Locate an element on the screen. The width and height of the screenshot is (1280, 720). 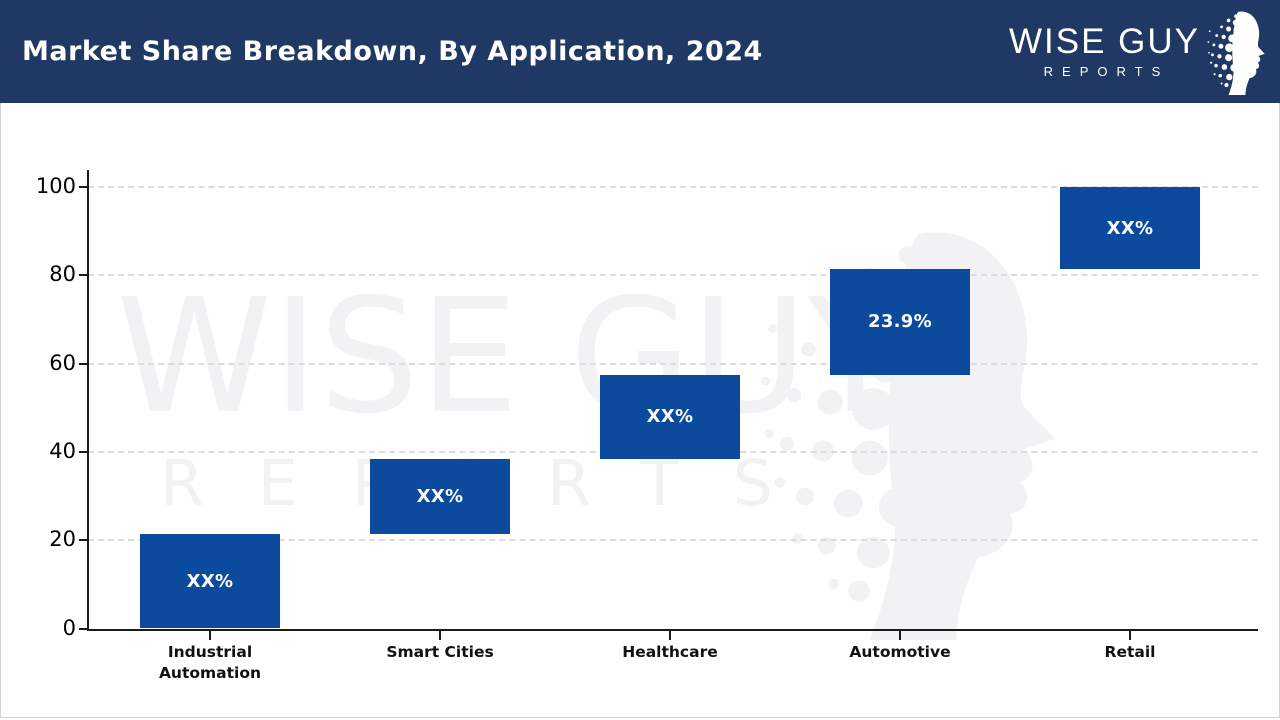
bar-smart-cities: XX% is located at coordinates (440, 496).